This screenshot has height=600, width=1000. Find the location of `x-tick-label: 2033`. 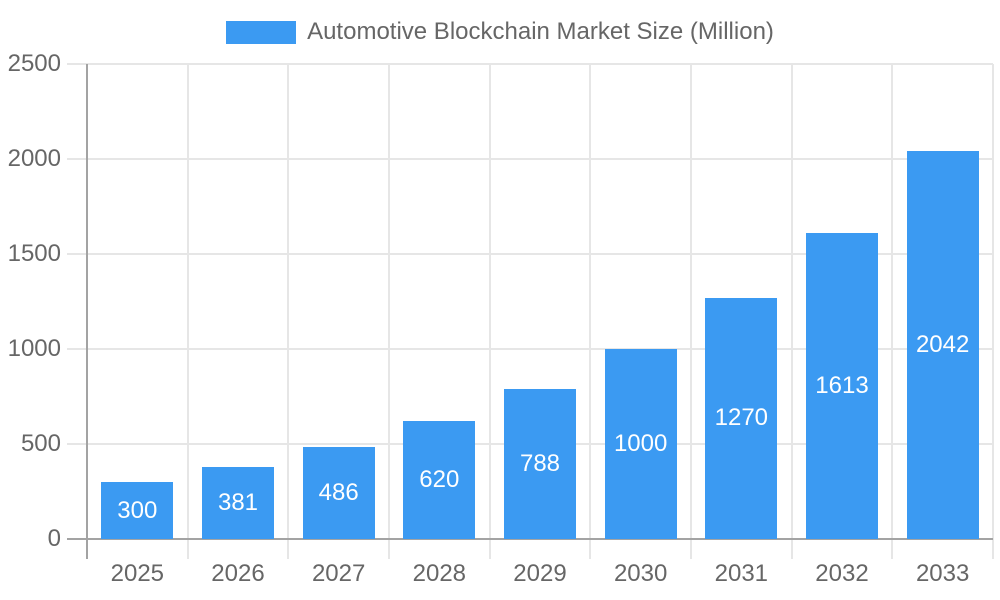

x-tick-label: 2033 is located at coordinates (942, 573).